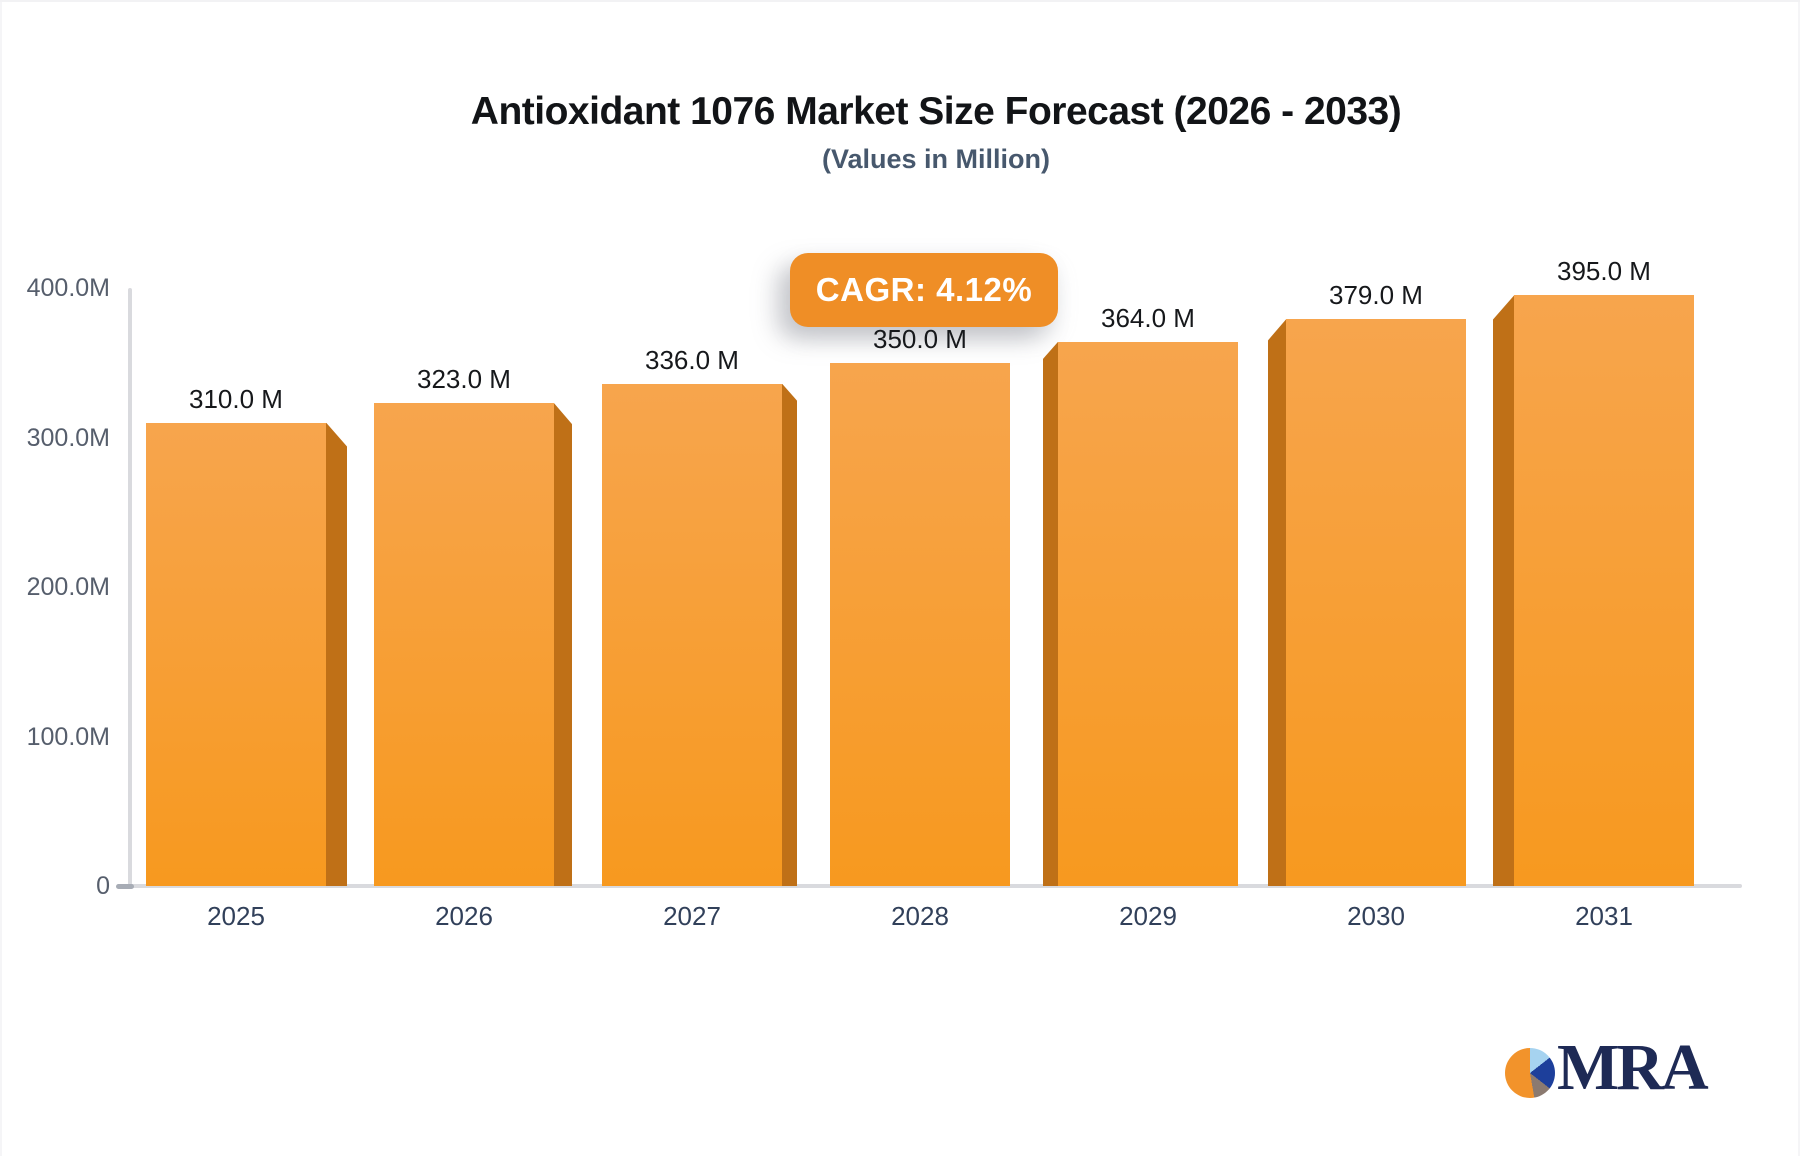 The height and width of the screenshot is (1156, 1800). What do you see at coordinates (130, 588) in the screenshot?
I see `y-axis-line` at bounding box center [130, 588].